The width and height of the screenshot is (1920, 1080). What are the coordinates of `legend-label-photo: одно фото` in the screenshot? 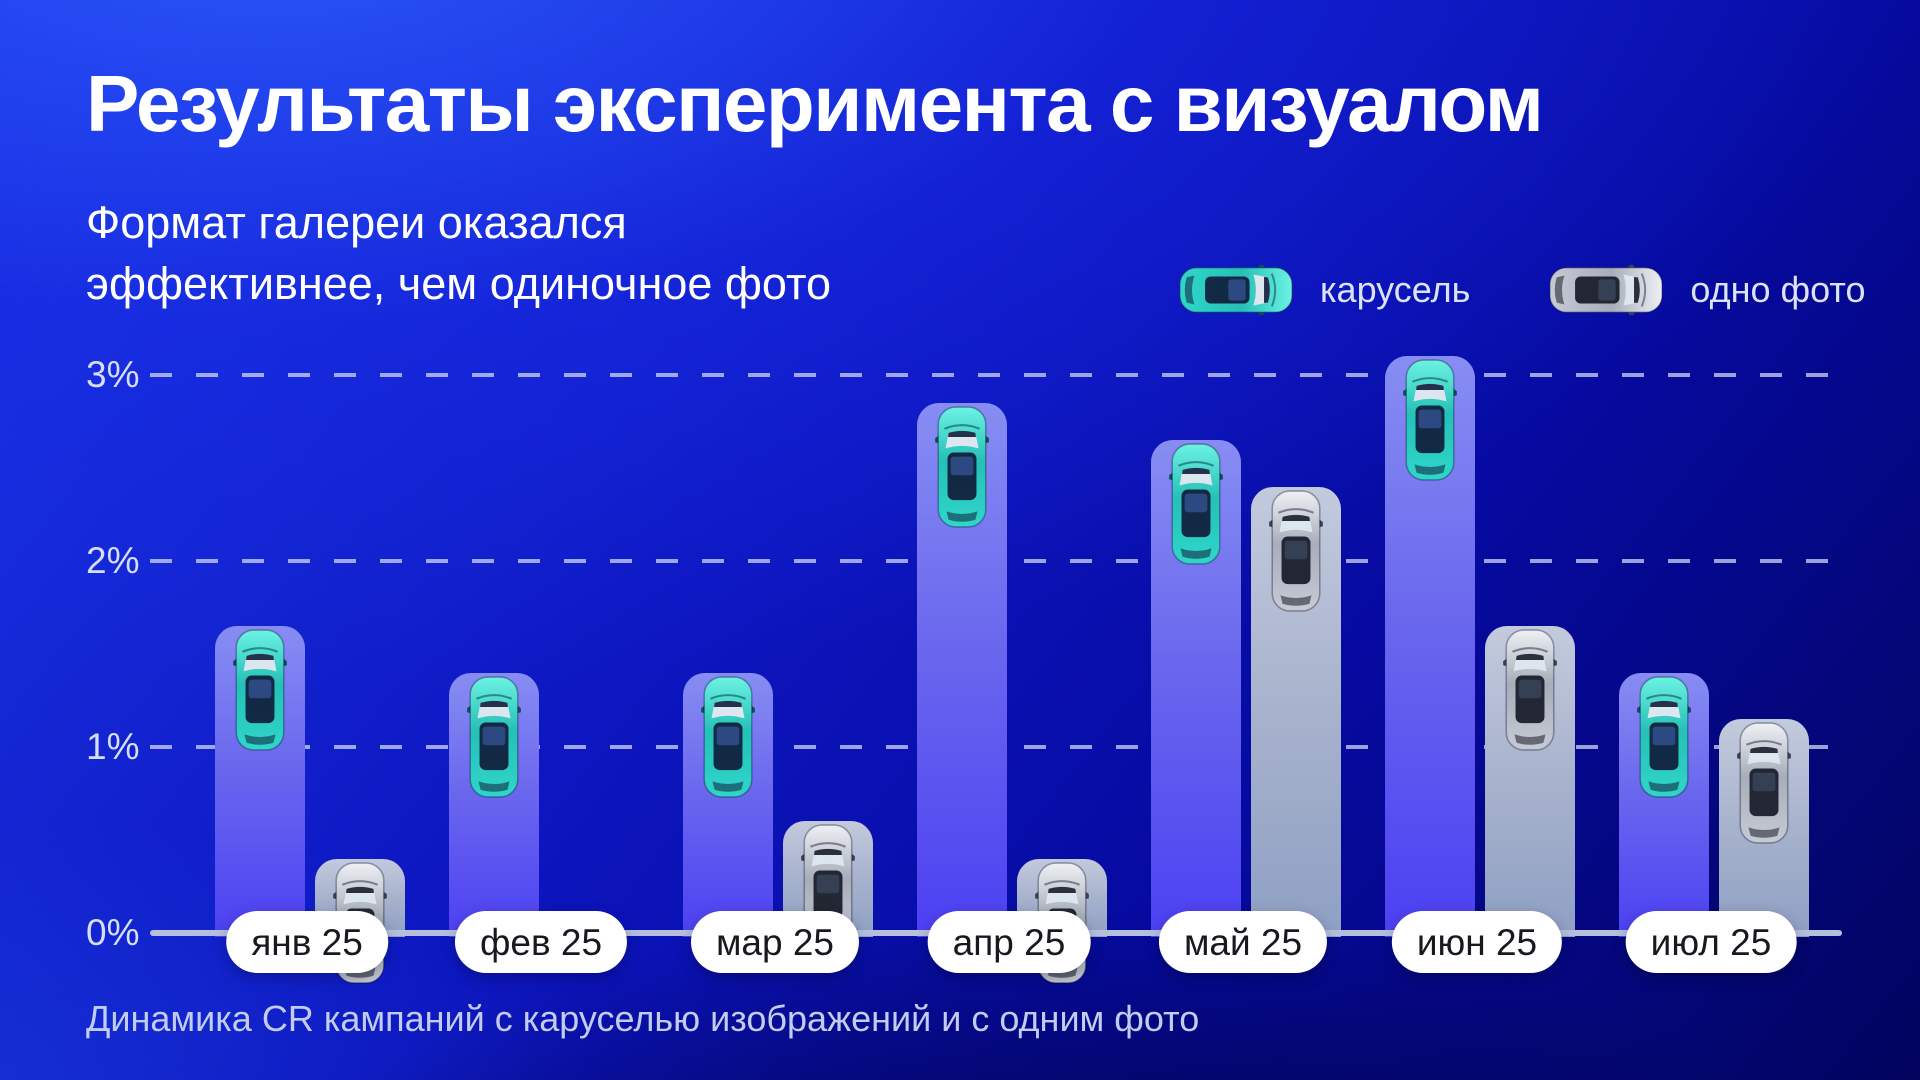 It's located at (1778, 289).